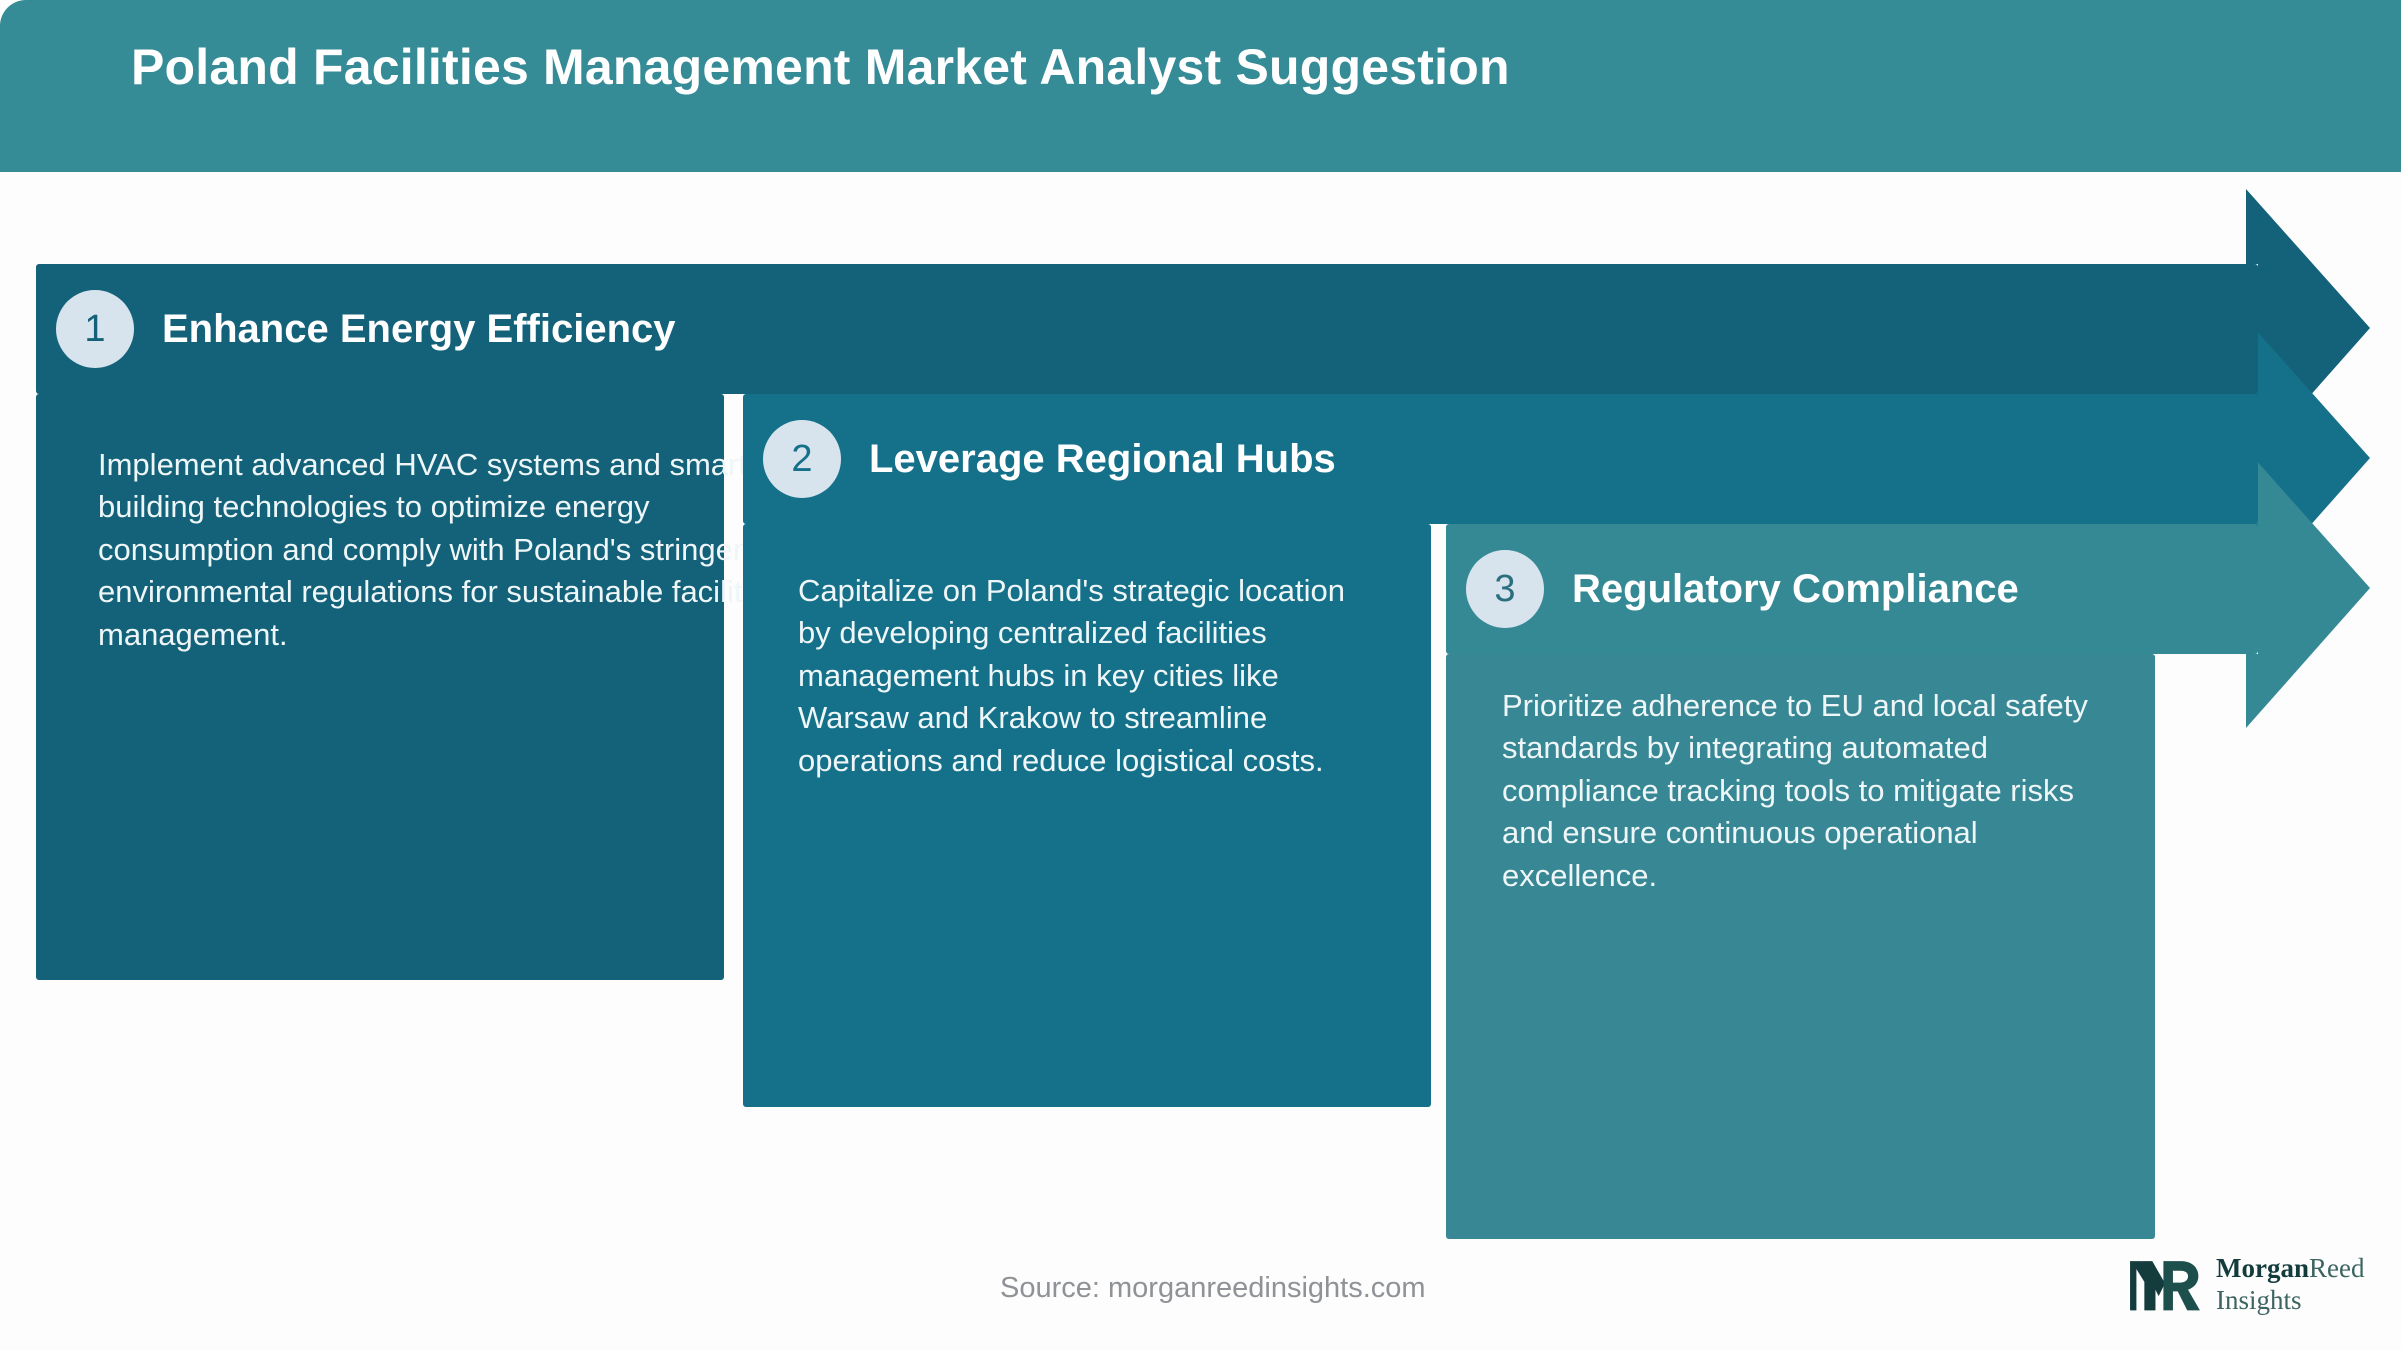  I want to click on step-2-number-badge: 2, so click(802, 459).